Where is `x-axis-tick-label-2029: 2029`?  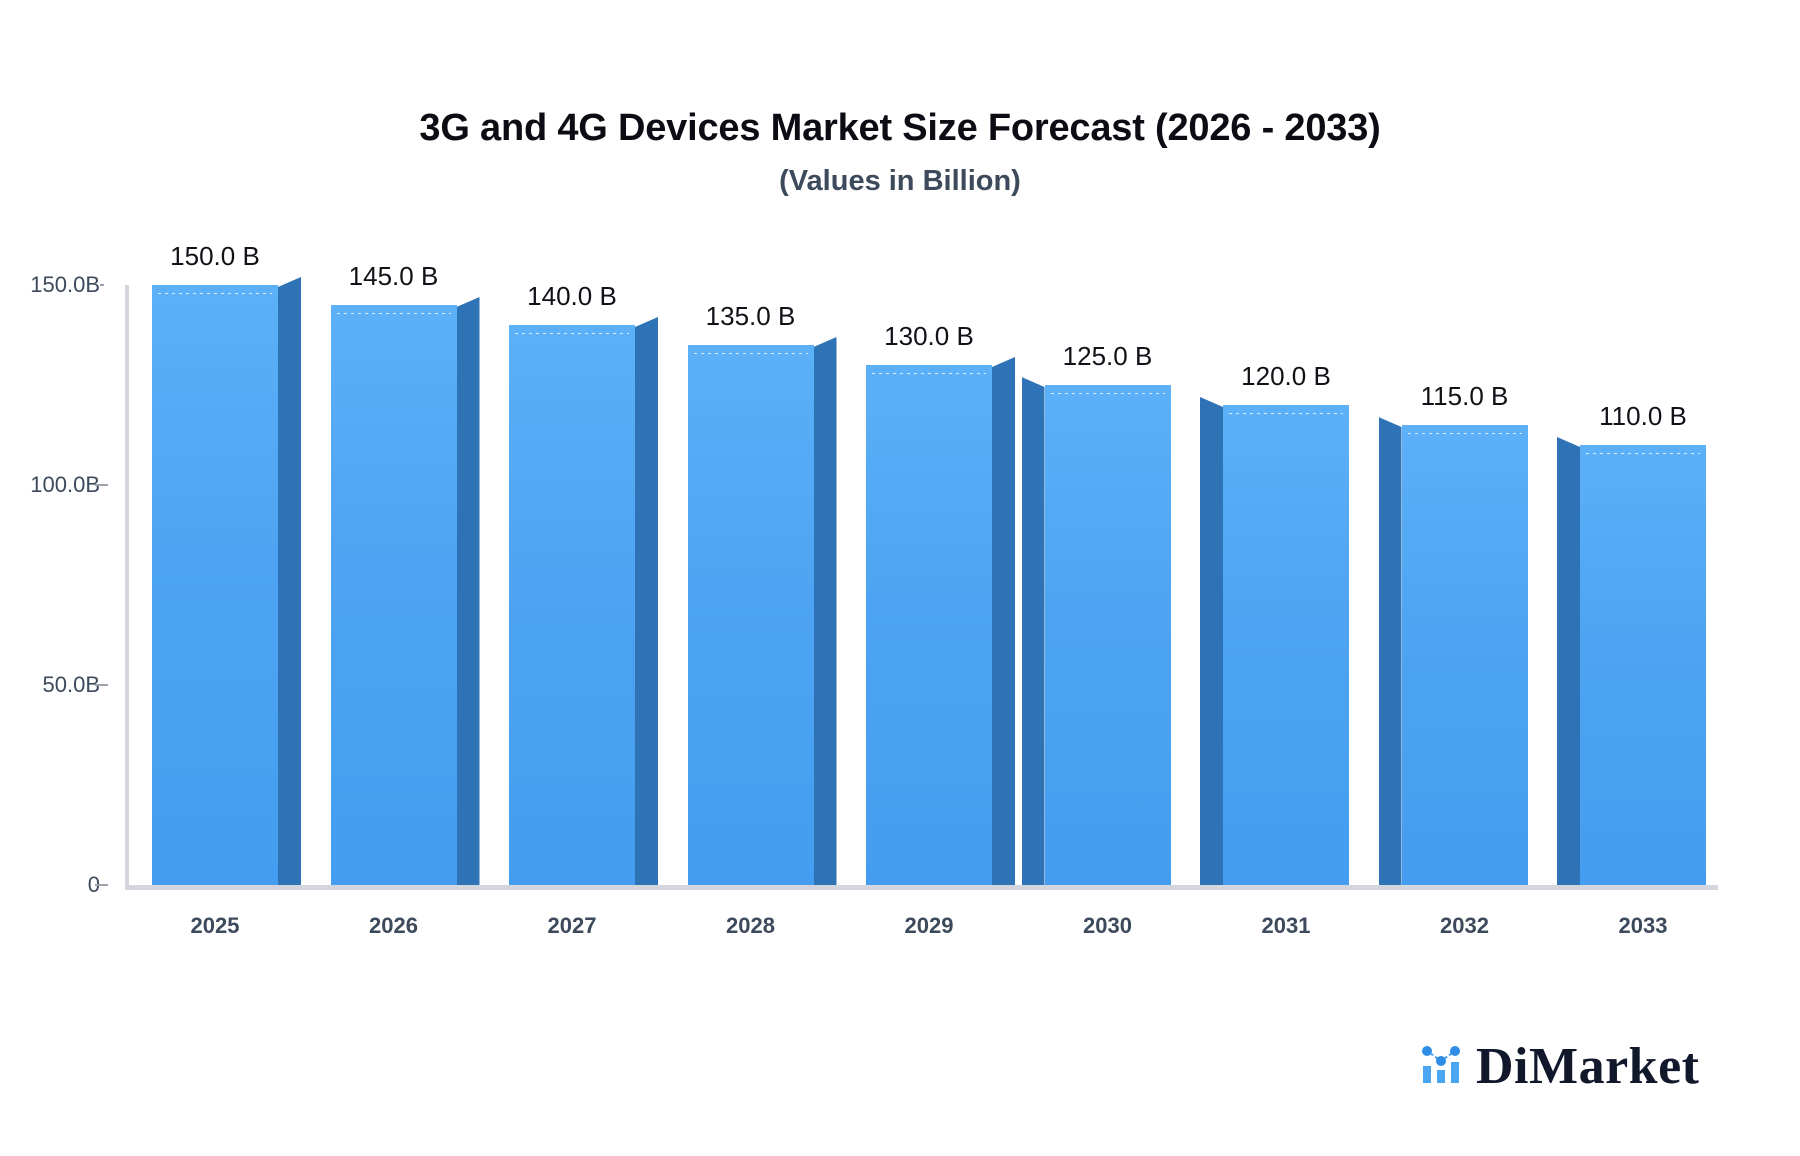
x-axis-tick-label-2029: 2029 is located at coordinates (929, 925).